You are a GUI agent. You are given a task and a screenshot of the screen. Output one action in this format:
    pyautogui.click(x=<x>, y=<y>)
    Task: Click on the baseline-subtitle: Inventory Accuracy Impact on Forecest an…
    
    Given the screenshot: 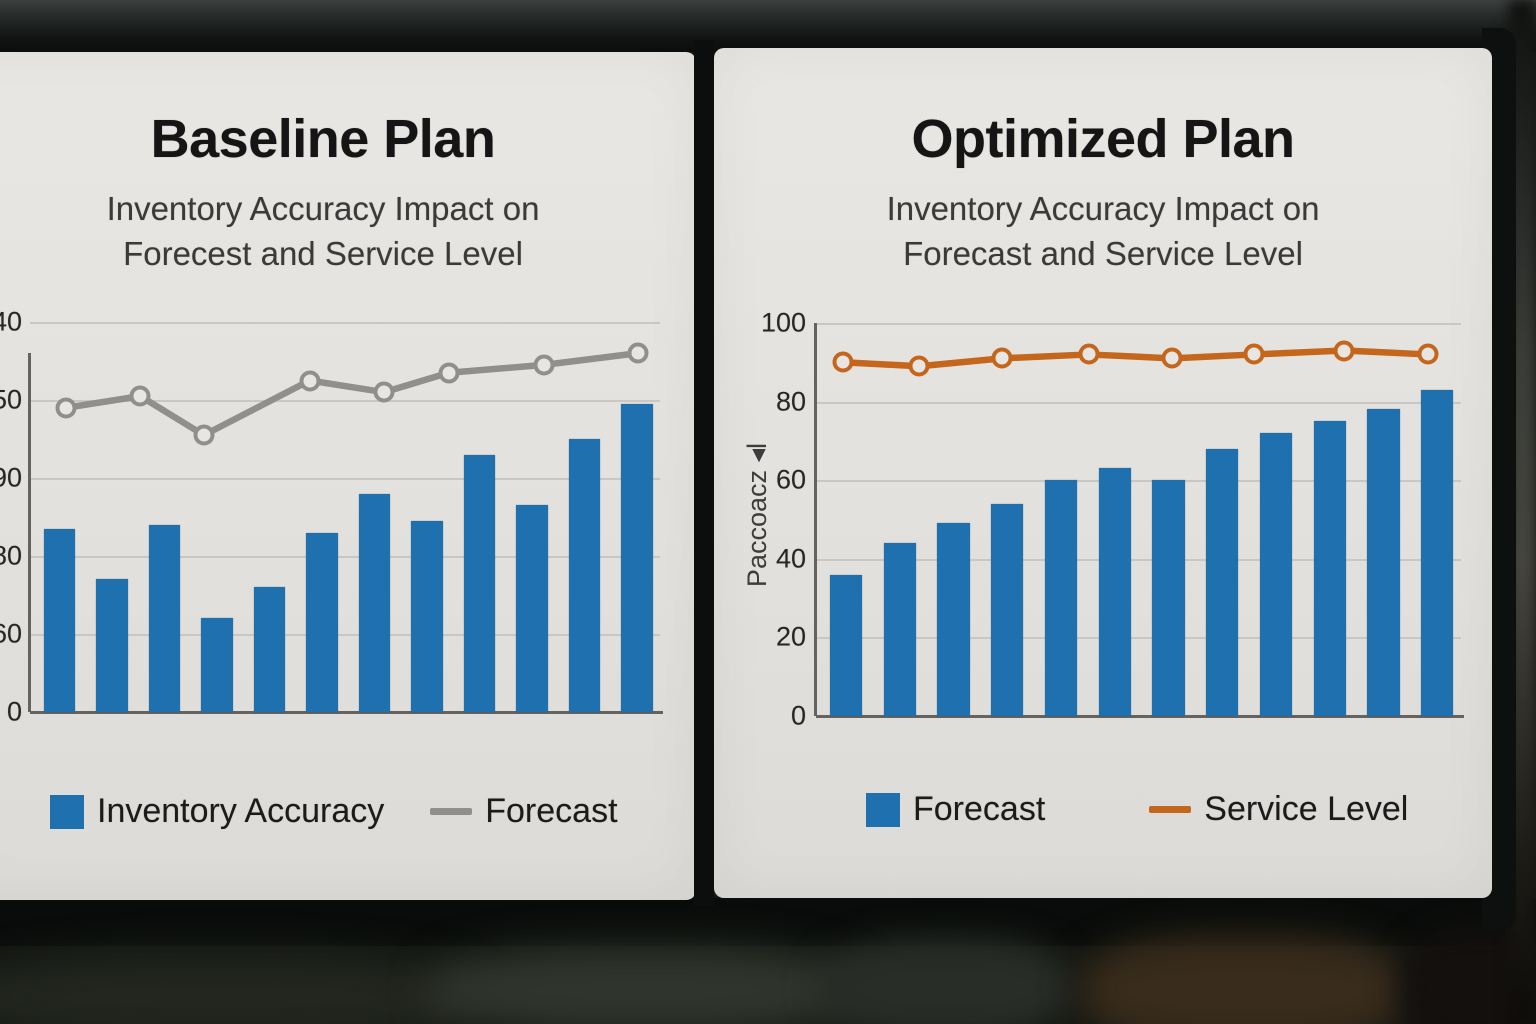 What is the action you would take?
    pyautogui.click(x=348, y=231)
    